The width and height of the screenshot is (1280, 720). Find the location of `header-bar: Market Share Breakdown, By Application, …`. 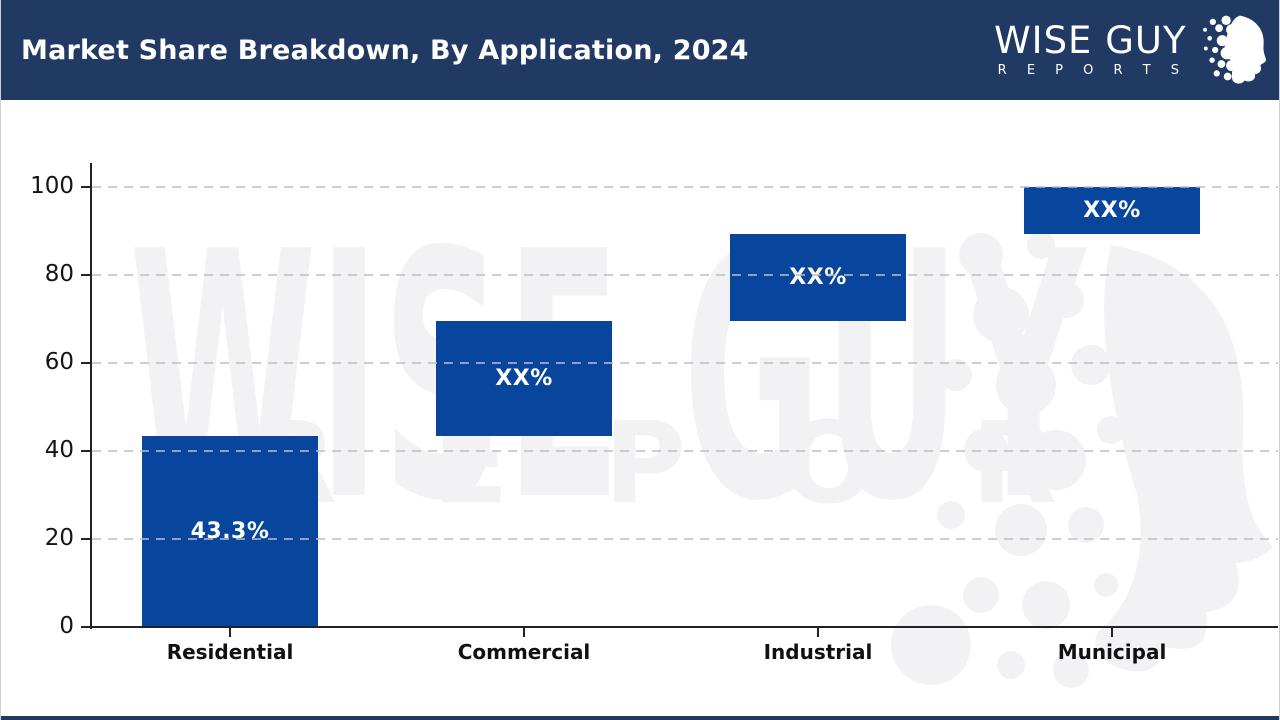

header-bar: Market Share Breakdown, By Application, … is located at coordinates (640, 50).